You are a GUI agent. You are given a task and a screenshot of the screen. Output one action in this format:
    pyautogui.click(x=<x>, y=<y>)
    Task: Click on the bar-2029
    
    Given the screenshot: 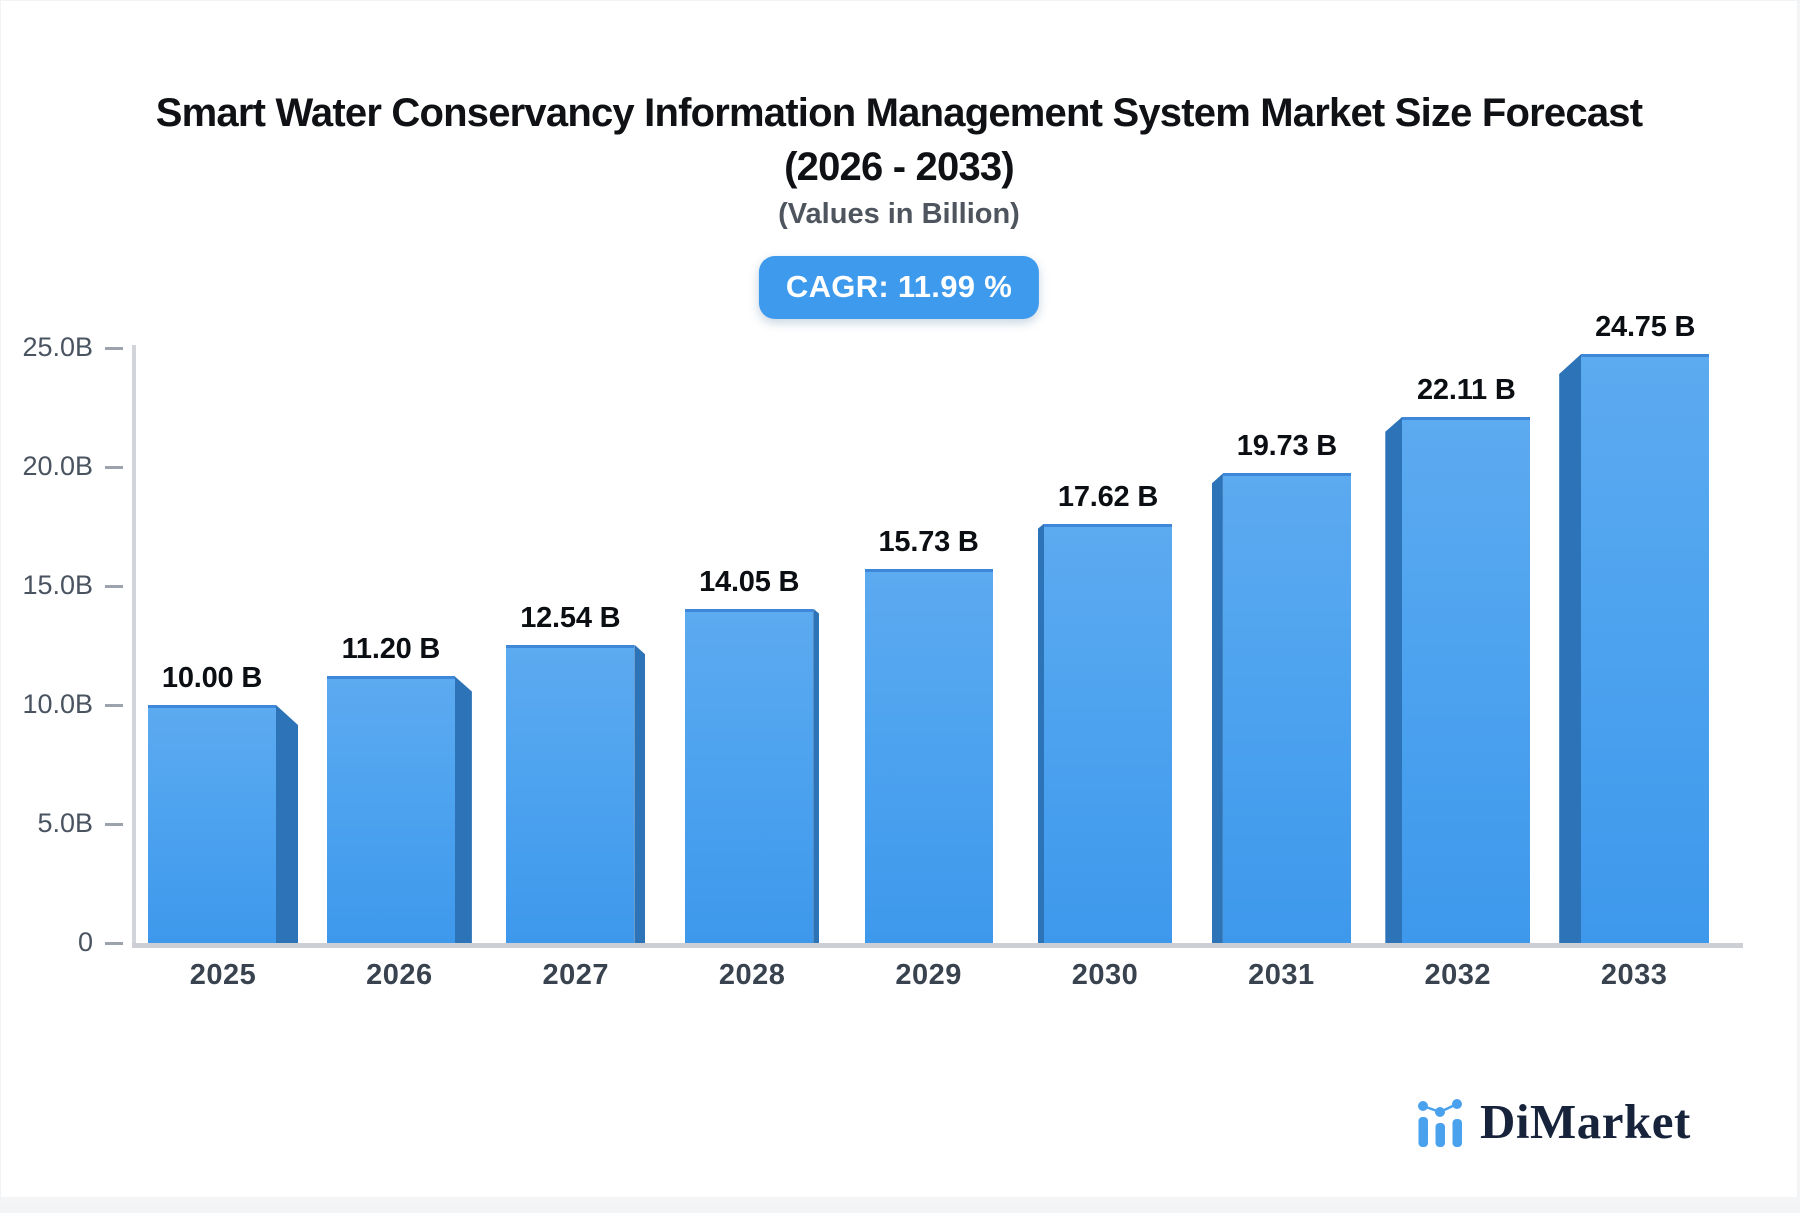 What is the action you would take?
    pyautogui.click(x=928, y=755)
    